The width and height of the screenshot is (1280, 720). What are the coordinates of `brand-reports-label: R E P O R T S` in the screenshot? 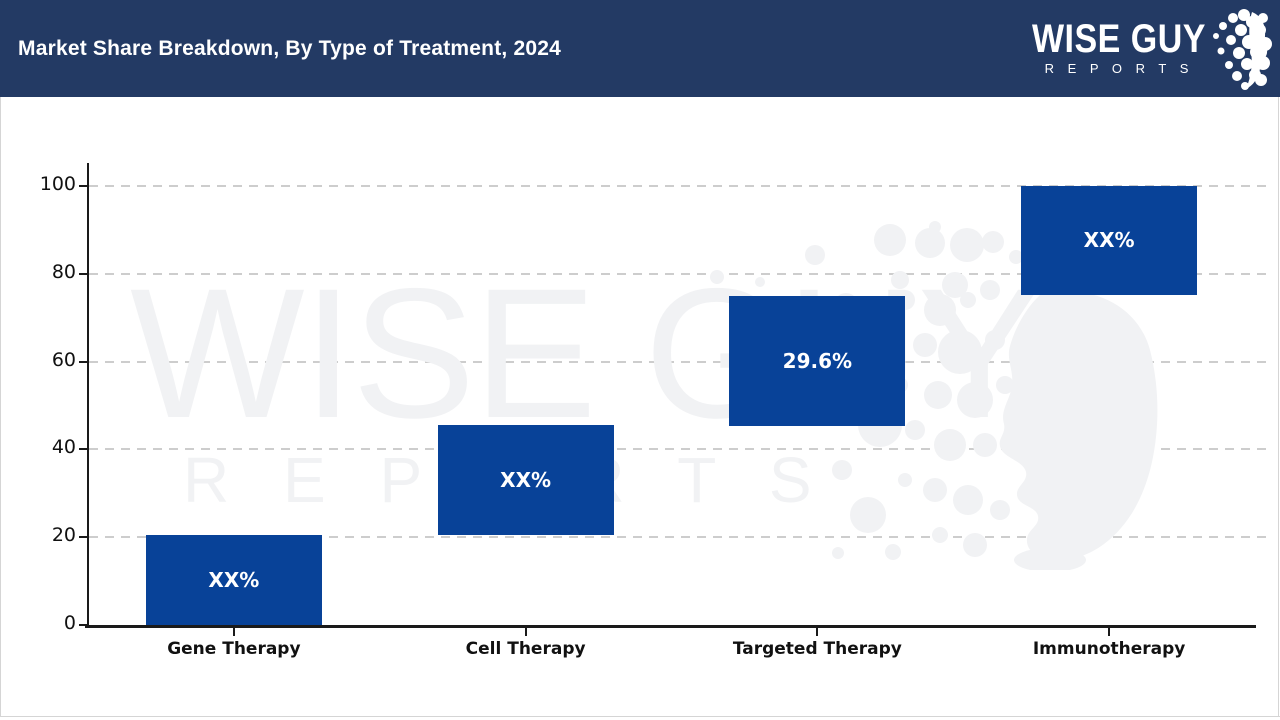 It's located at (1119, 68).